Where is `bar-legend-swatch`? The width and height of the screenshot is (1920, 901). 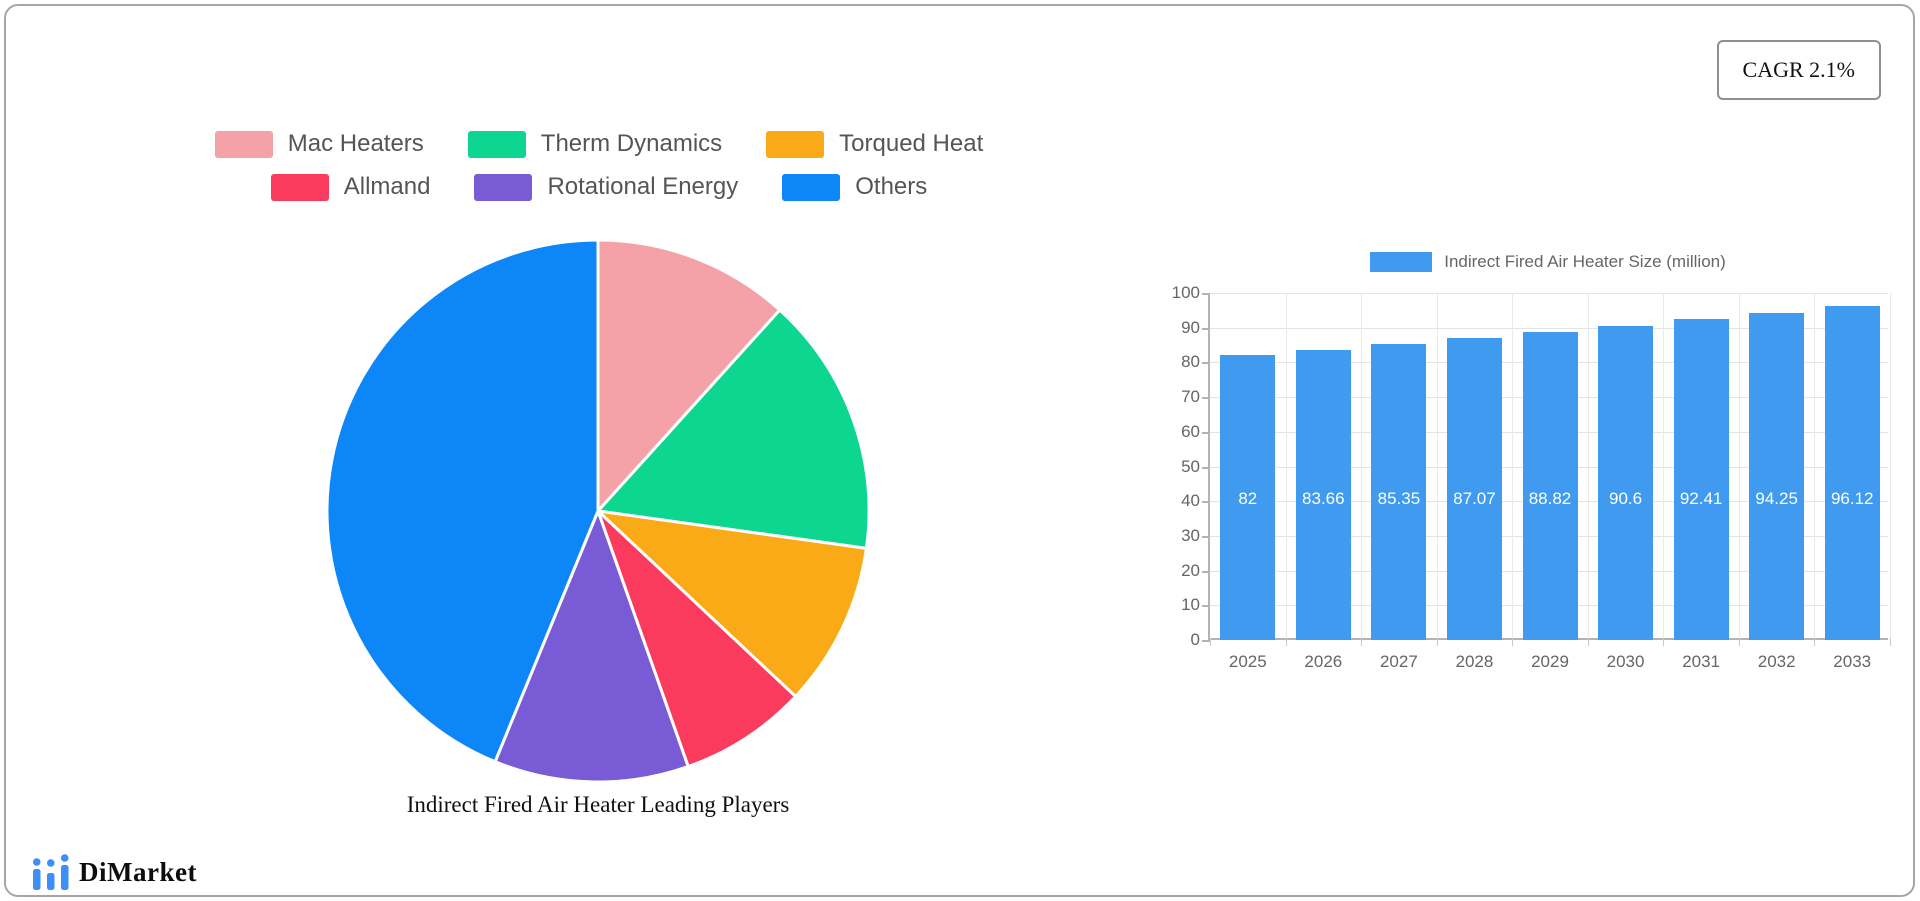
bar-legend-swatch is located at coordinates (1401, 262).